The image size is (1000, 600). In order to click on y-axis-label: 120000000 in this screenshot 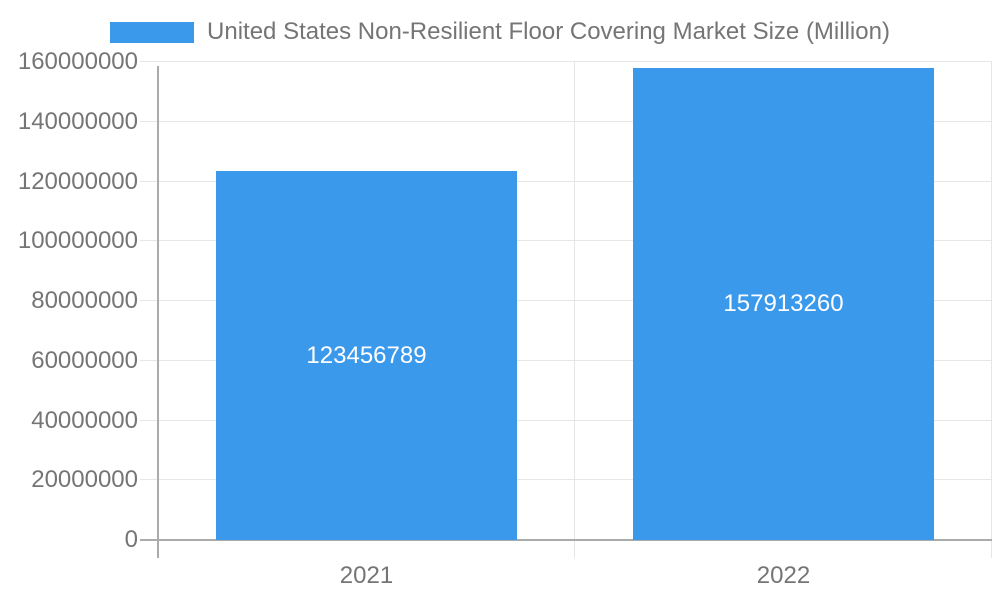, I will do `click(77, 181)`.